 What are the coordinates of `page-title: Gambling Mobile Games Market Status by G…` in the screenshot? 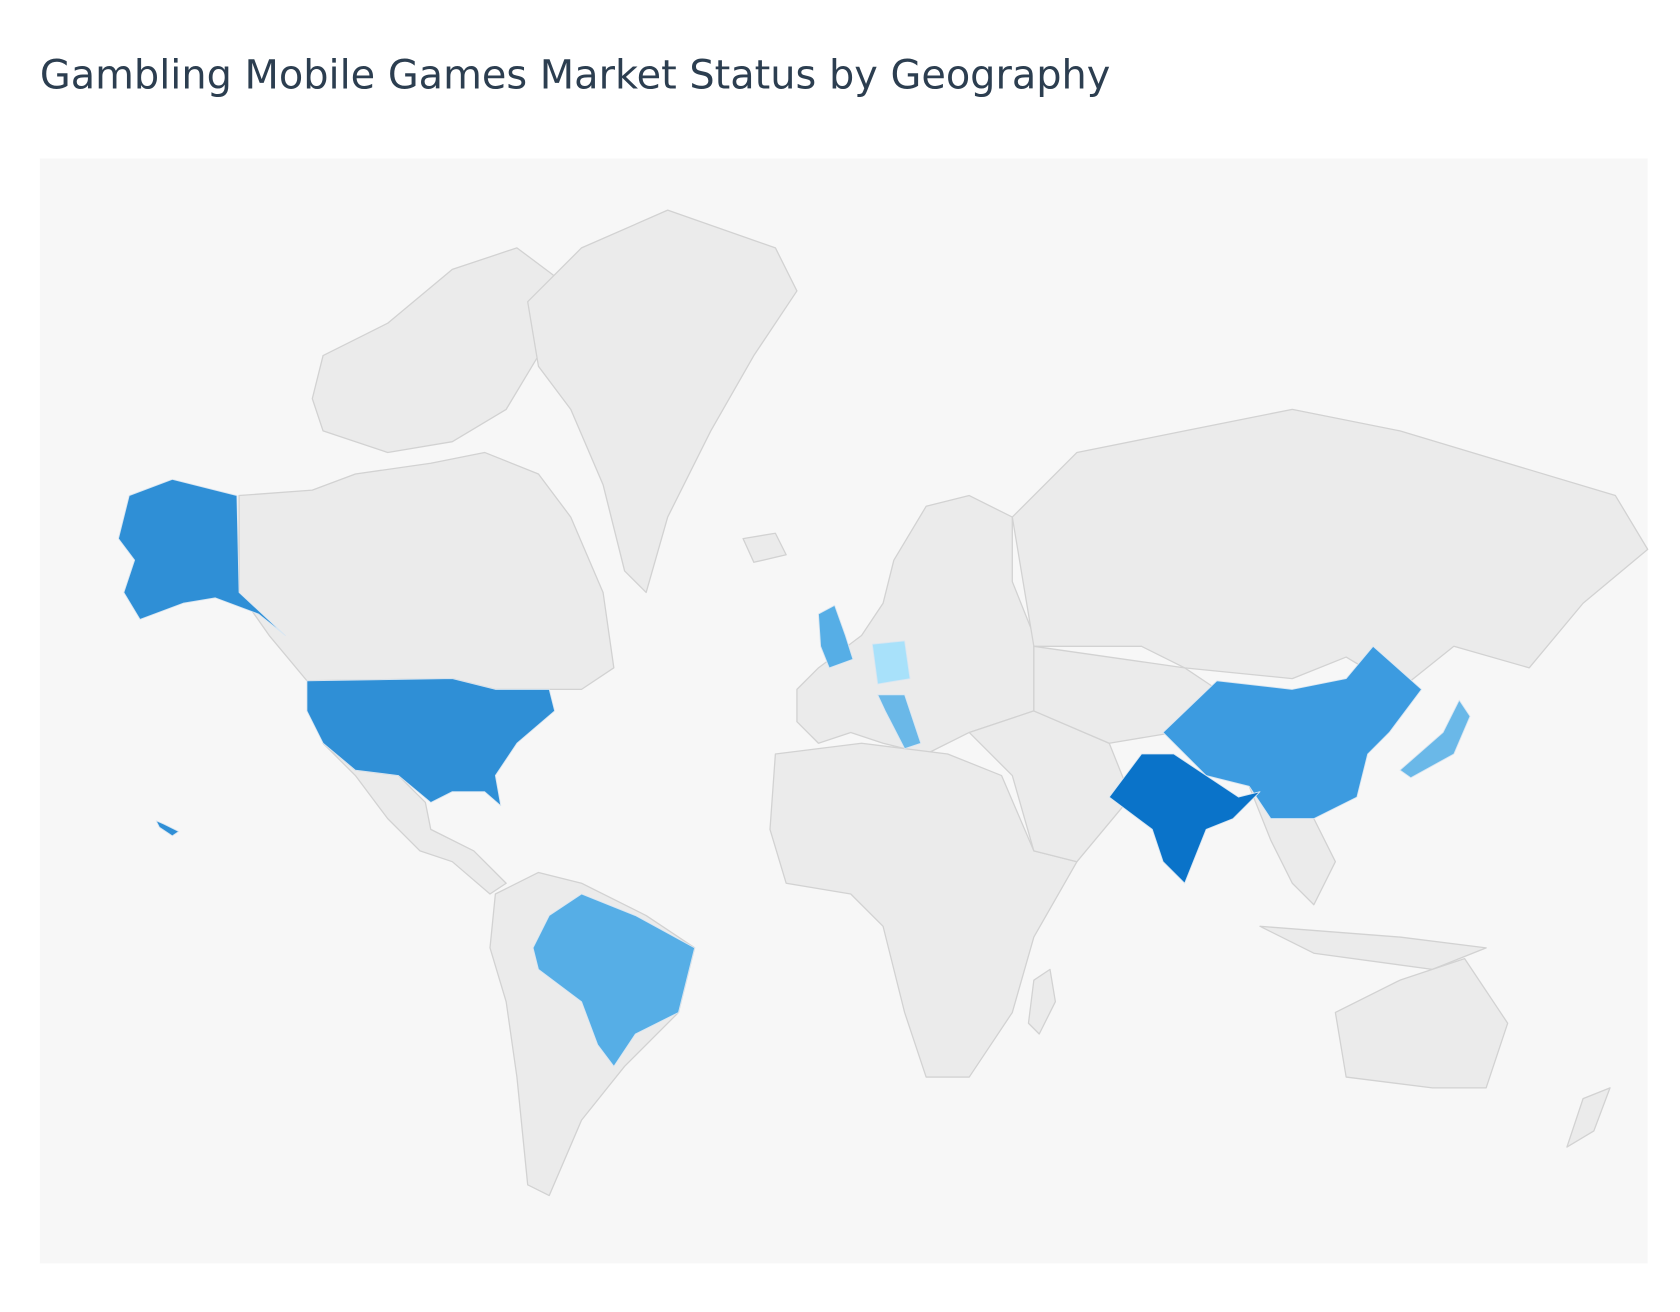 It's located at (575, 75).